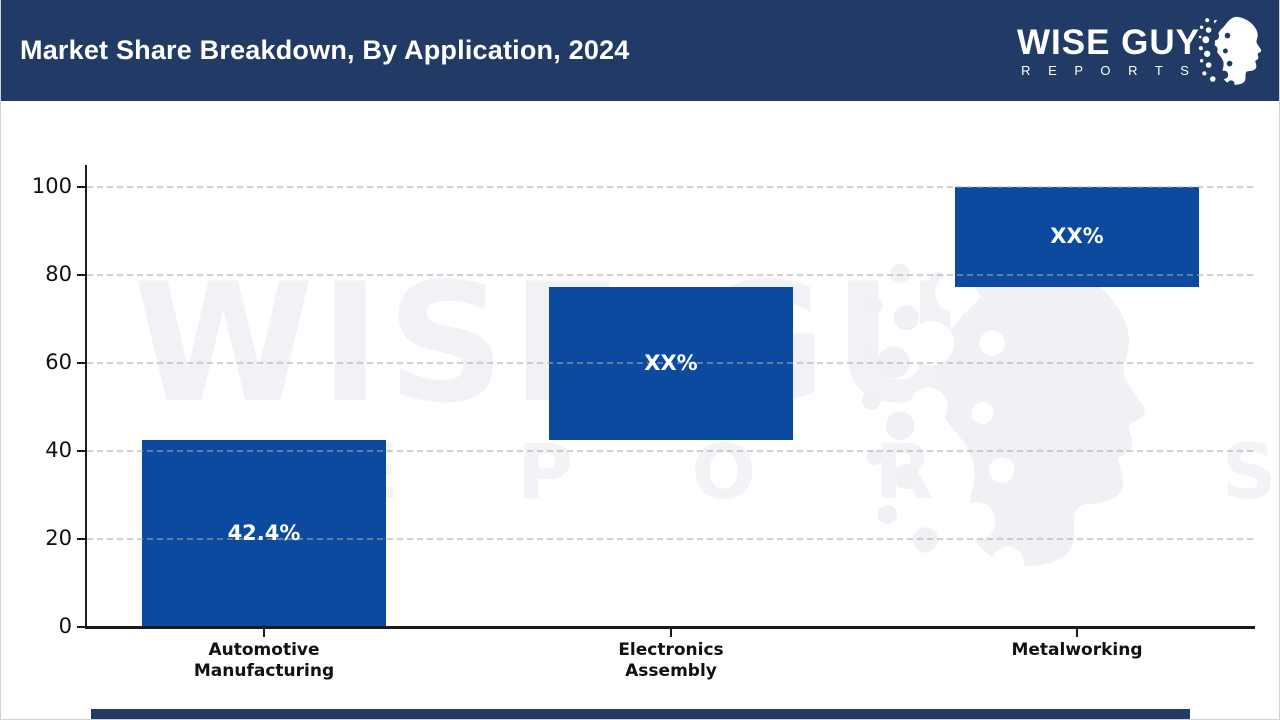 This screenshot has height=720, width=1280. I want to click on wiseguy-logo: WISE GUY R E P O R T S, so click(1141, 51).